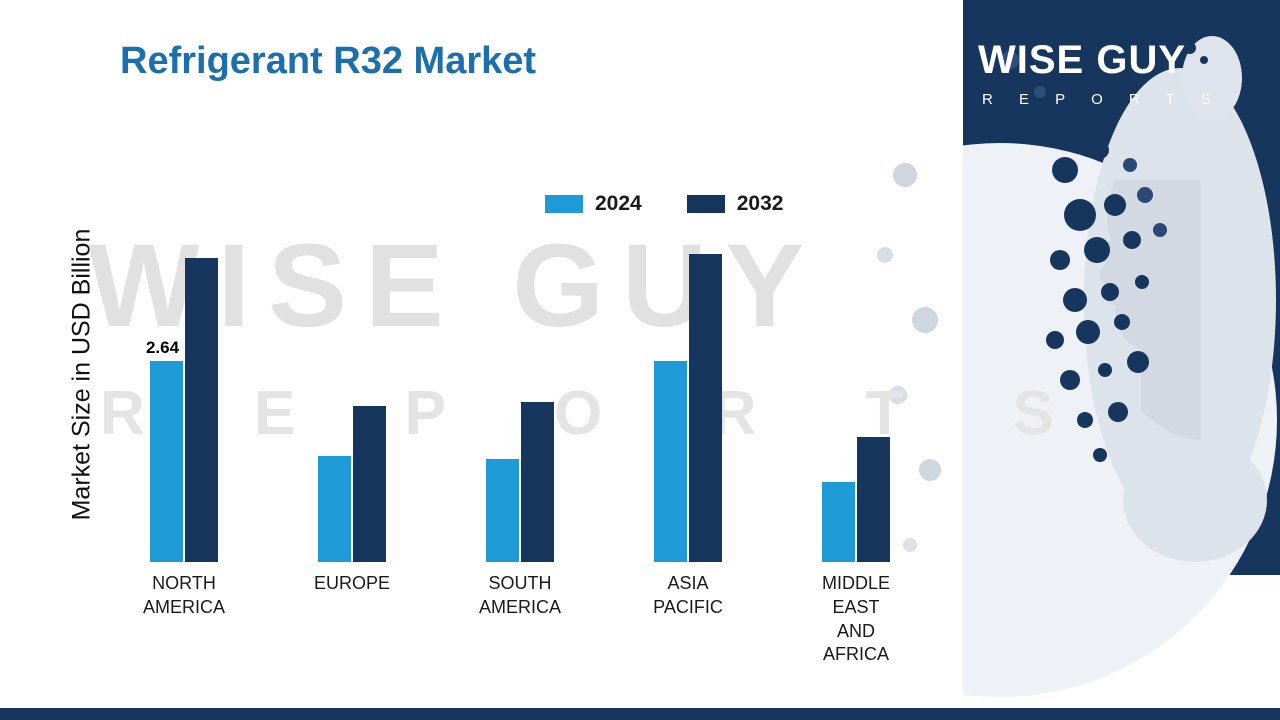 The image size is (1280, 720). I want to click on watermark-line2: R E P O R T S, so click(600, 413).